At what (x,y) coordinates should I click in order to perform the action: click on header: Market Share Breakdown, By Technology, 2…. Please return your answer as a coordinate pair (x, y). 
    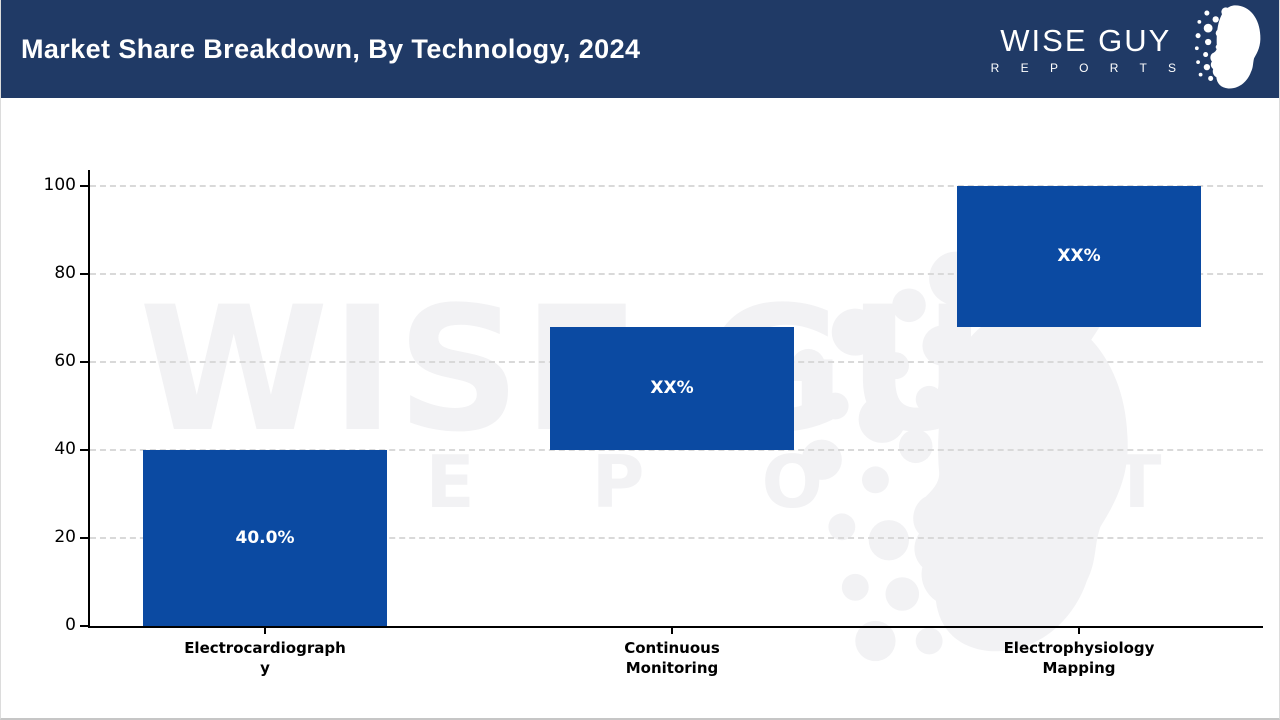
    Looking at the image, I should click on (640, 49).